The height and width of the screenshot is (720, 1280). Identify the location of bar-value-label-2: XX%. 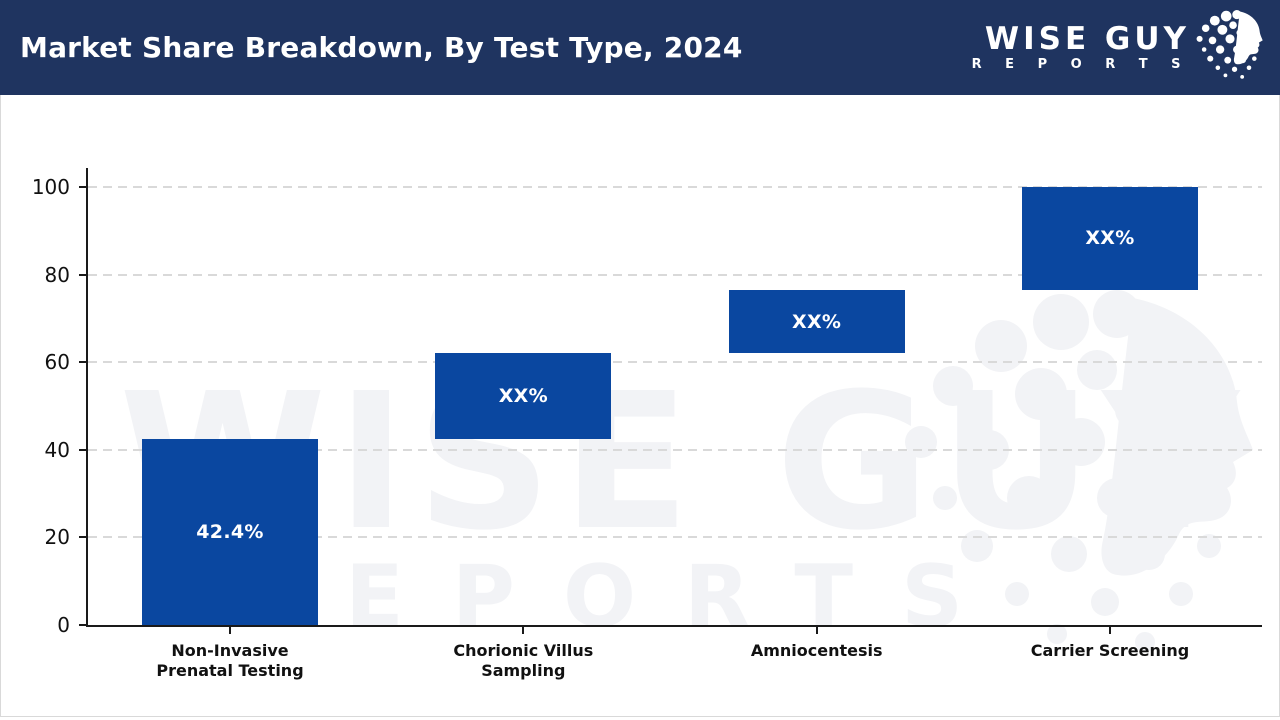
(523, 396).